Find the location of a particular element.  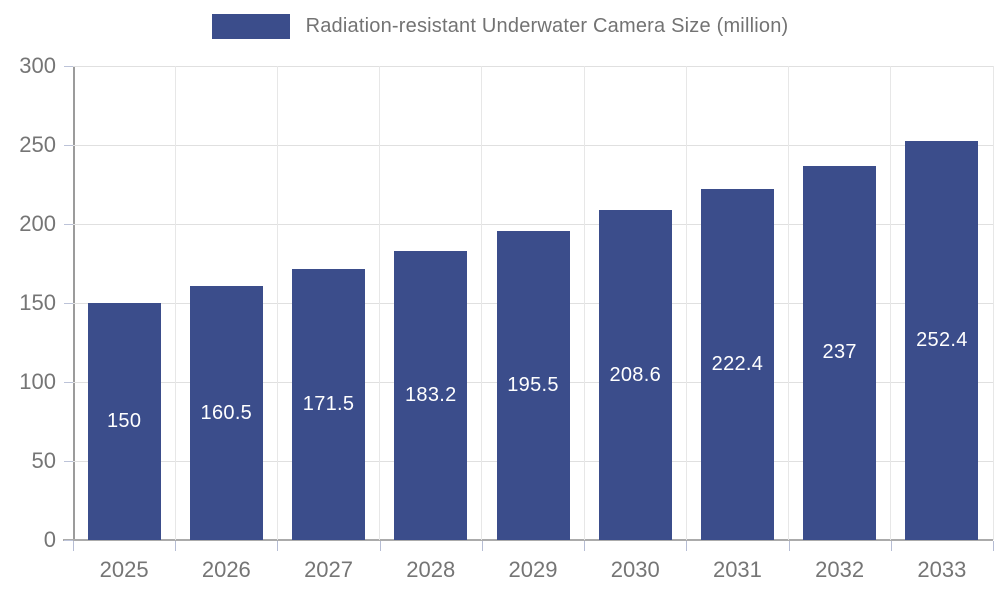

x-tick-label: 2031 is located at coordinates (737, 569).